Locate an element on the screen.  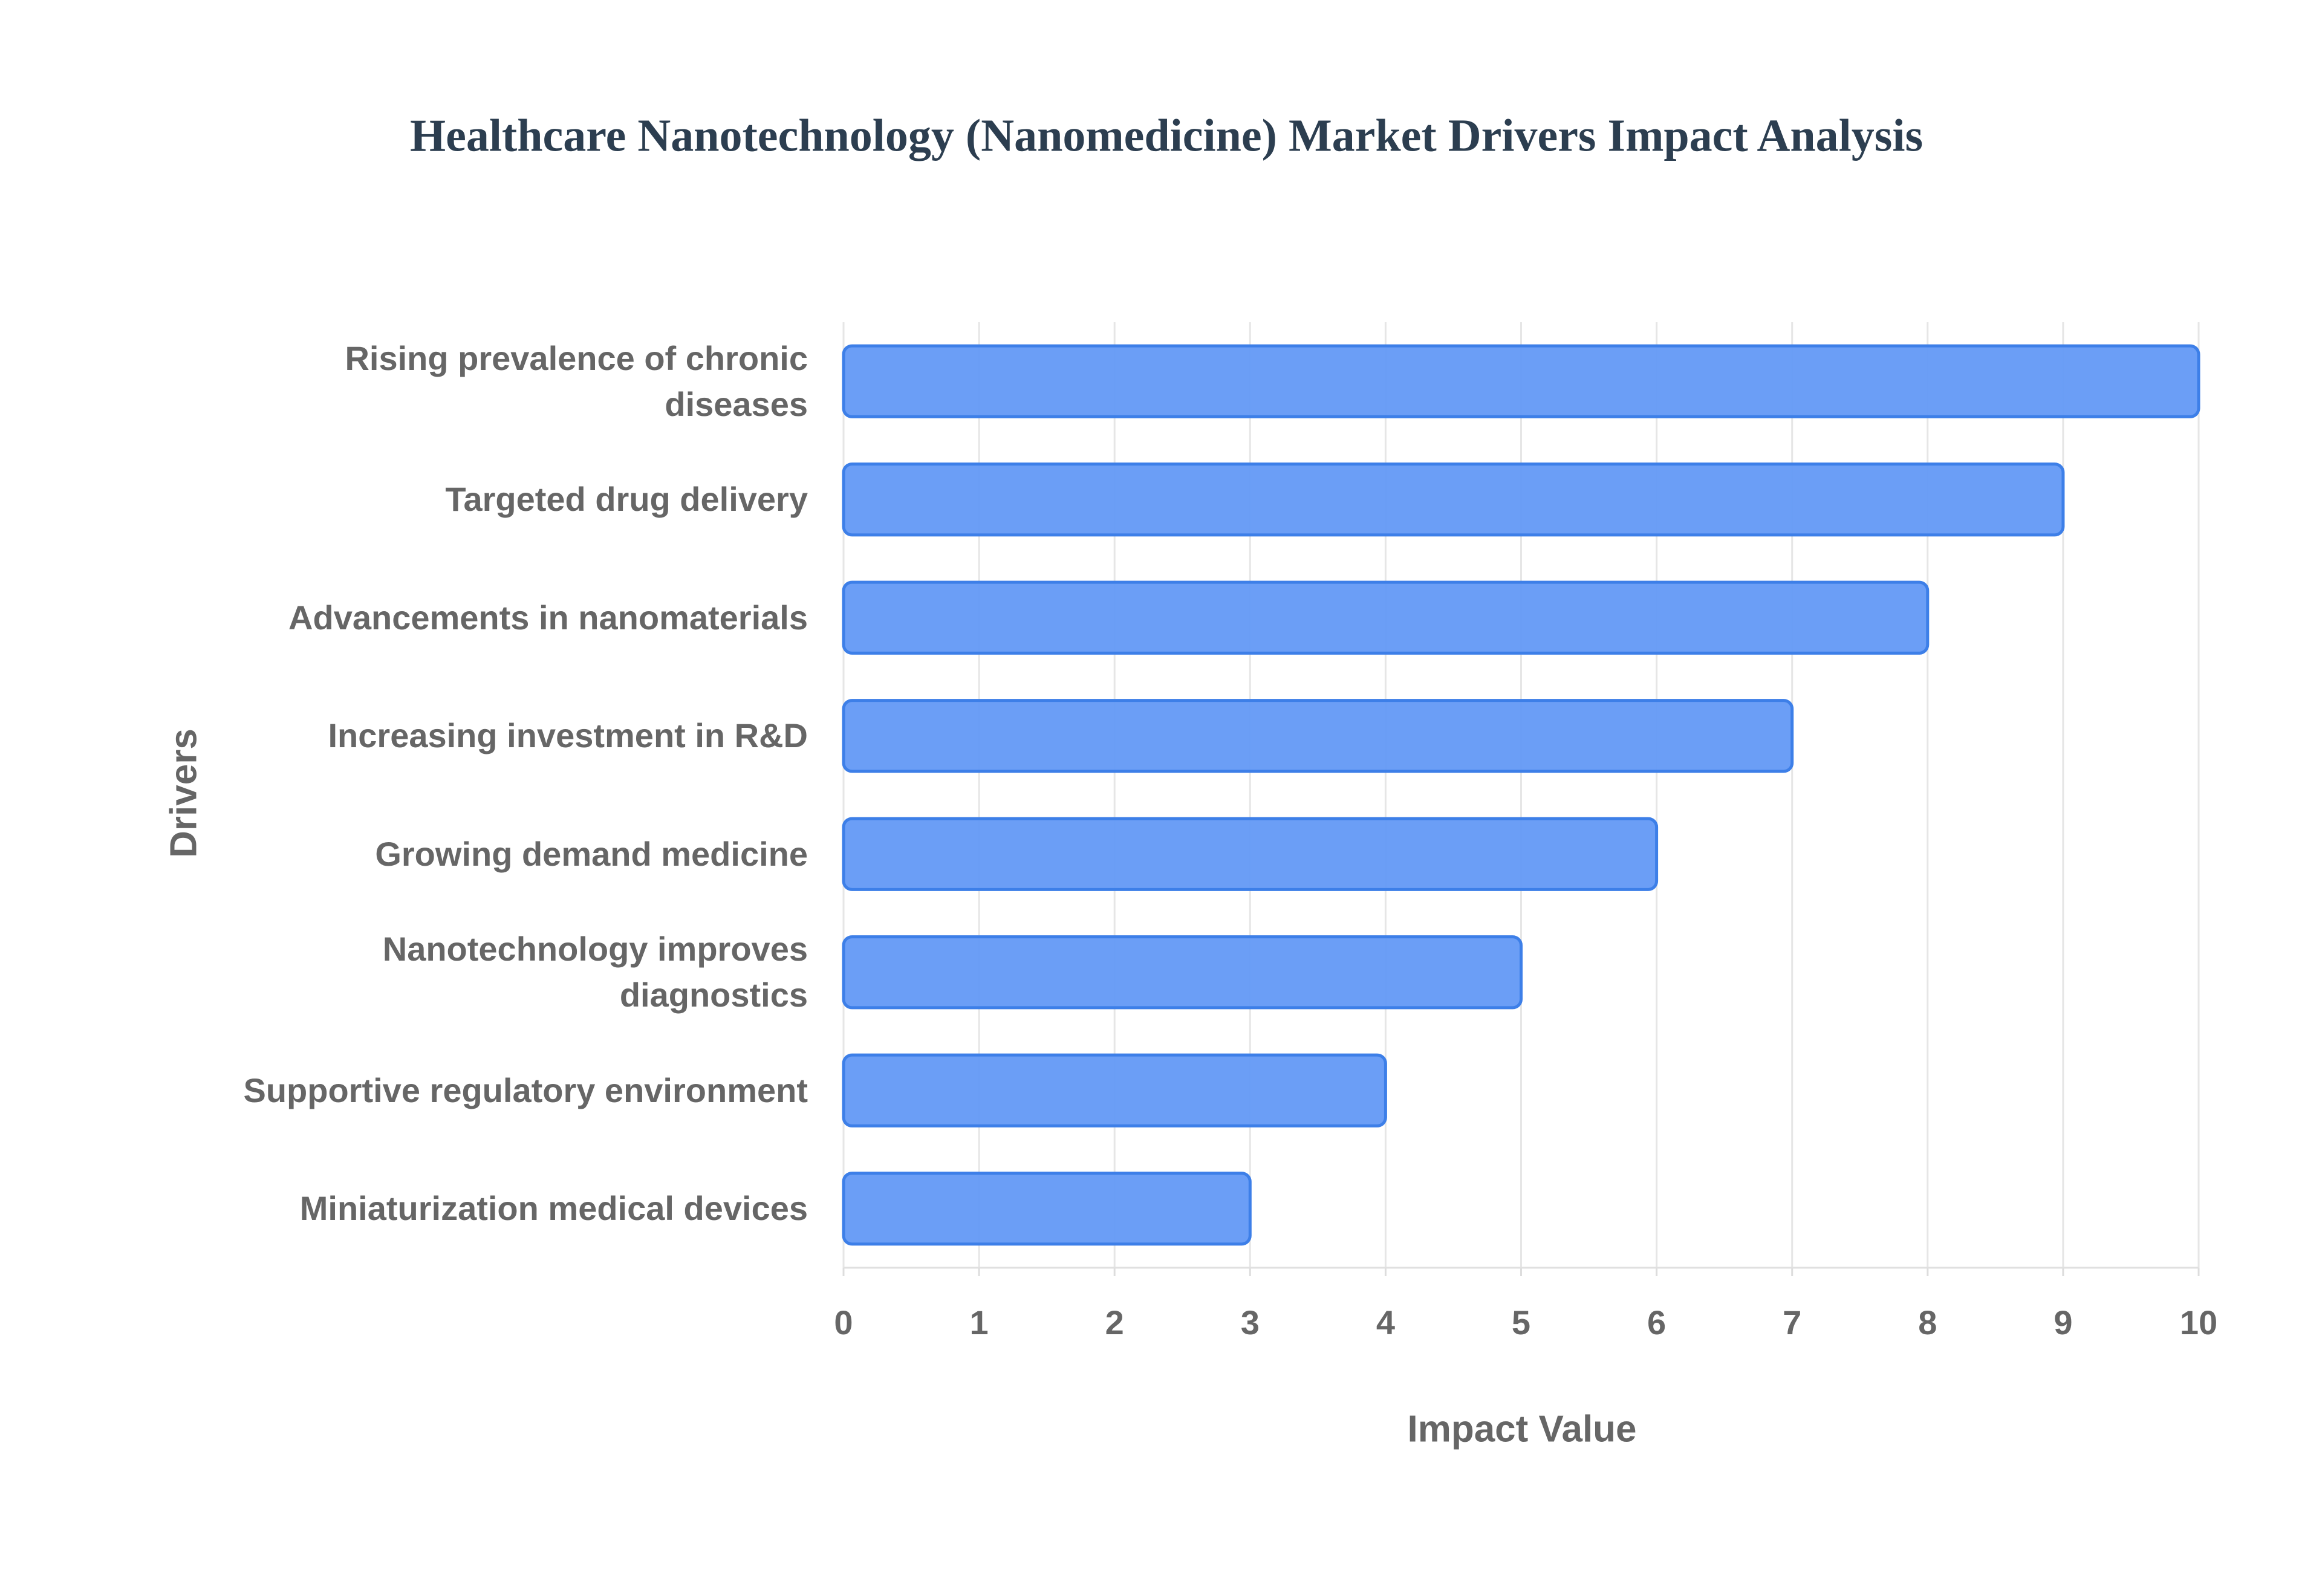
x-tick-label: 9 is located at coordinates (2063, 1322).